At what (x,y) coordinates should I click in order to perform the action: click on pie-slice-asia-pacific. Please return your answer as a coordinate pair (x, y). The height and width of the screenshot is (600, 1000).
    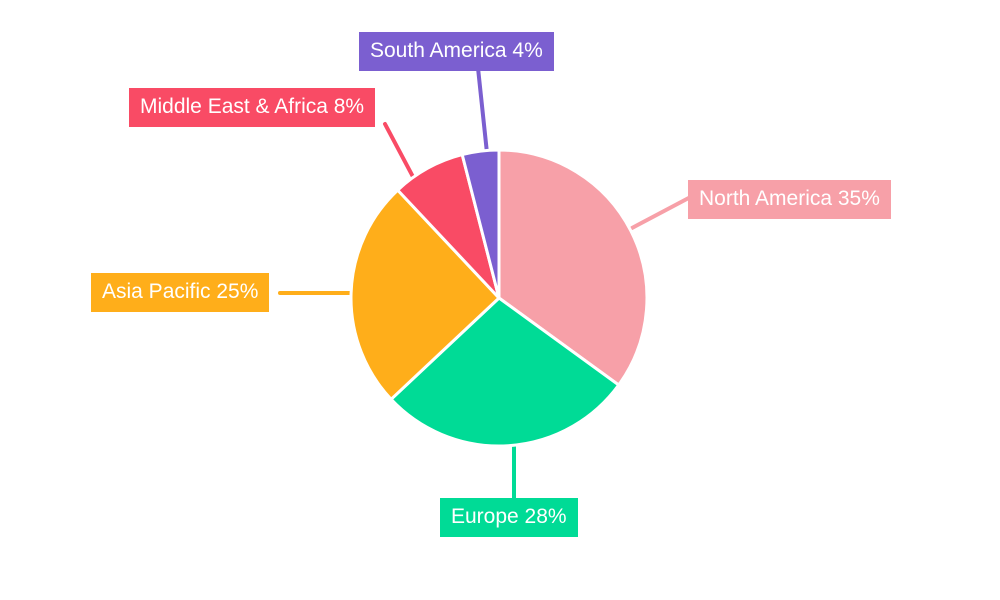
    Looking at the image, I should click on (425, 294).